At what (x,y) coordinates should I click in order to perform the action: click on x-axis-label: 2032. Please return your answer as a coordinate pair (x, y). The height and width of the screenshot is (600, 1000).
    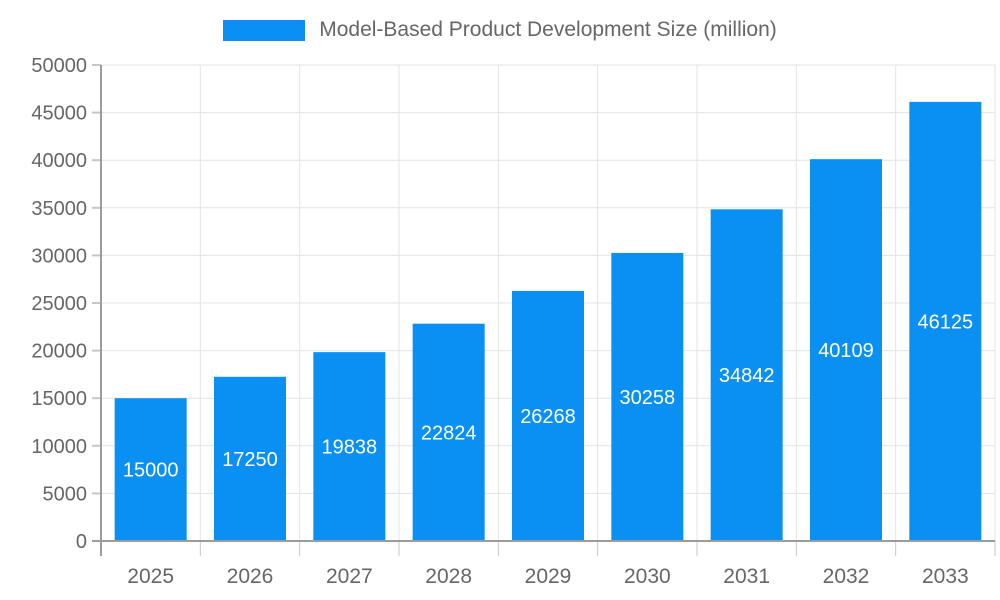
    Looking at the image, I should click on (846, 576).